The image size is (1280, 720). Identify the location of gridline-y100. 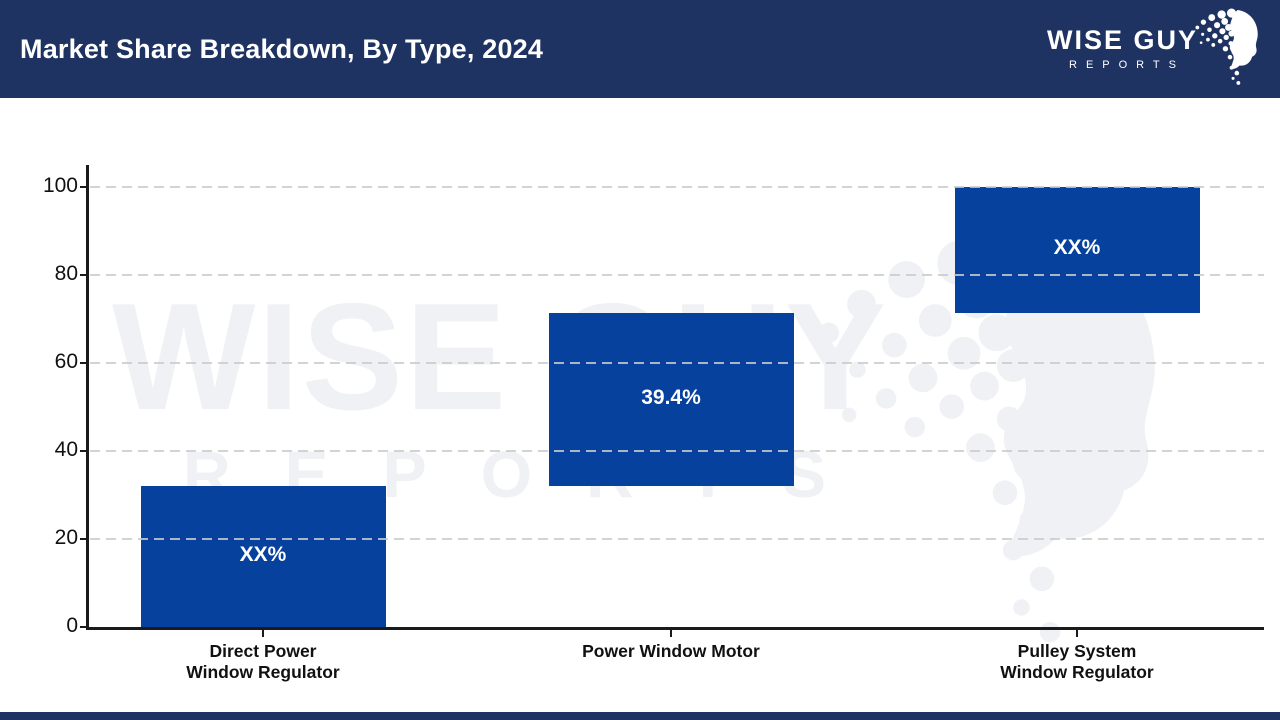
(677, 187).